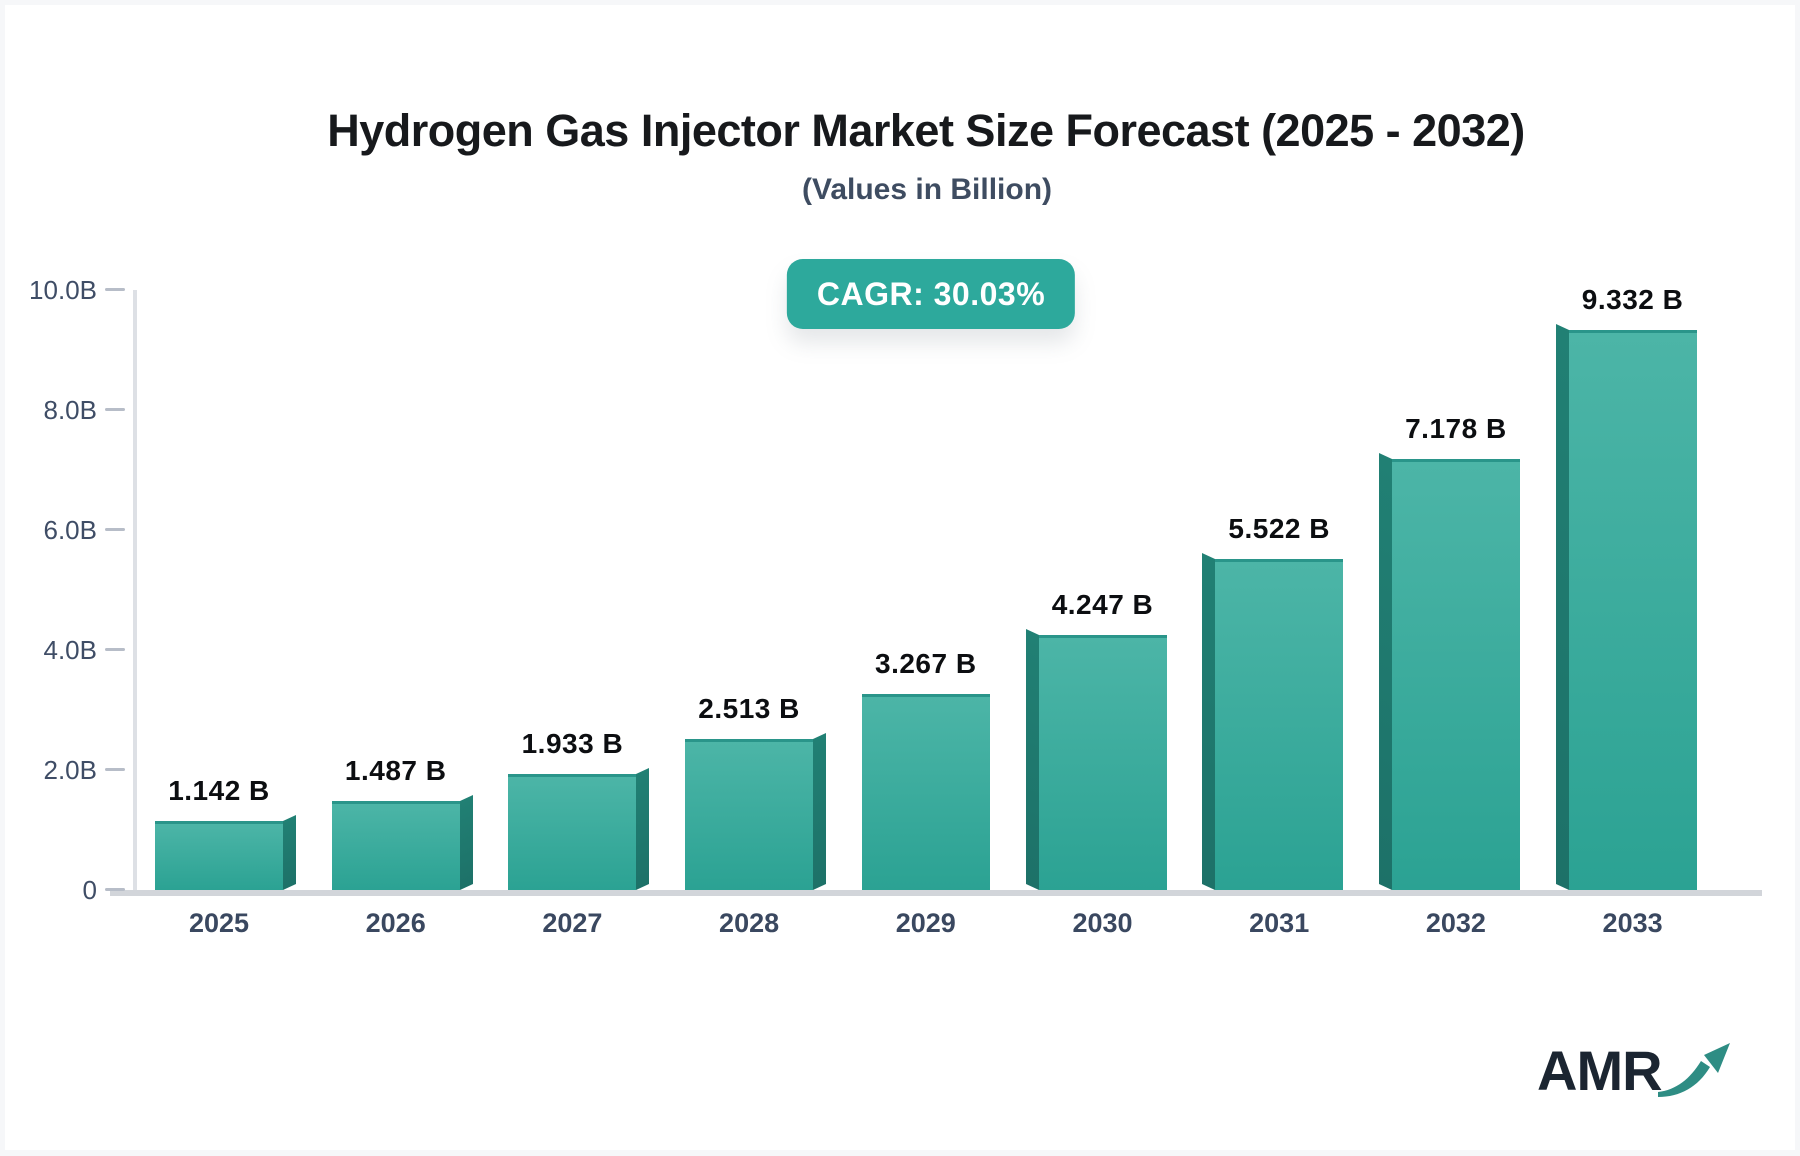  Describe the element at coordinates (1632, 300) in the screenshot. I see `bar-value-label: 9.332 B` at that location.